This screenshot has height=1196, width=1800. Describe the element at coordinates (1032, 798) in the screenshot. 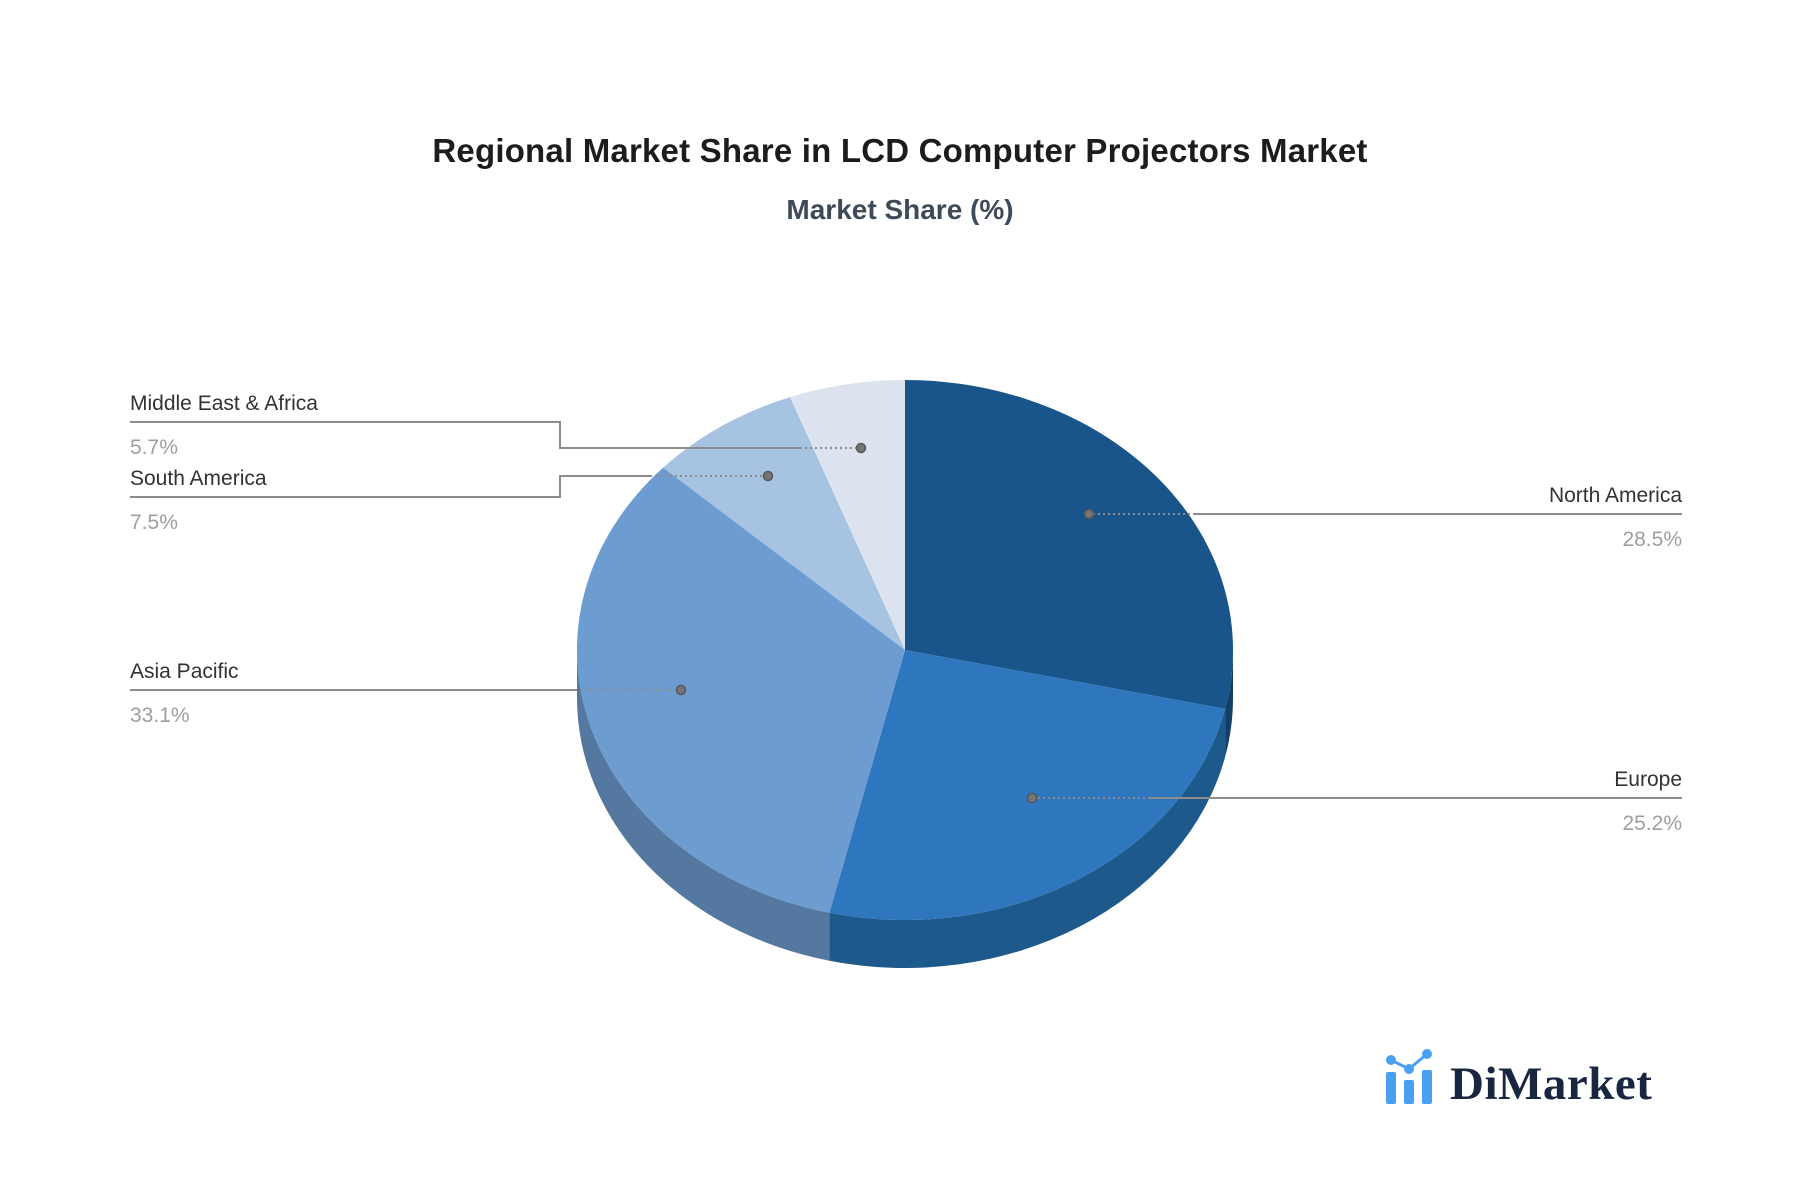

I see `label-anchor-dot-europe` at that location.